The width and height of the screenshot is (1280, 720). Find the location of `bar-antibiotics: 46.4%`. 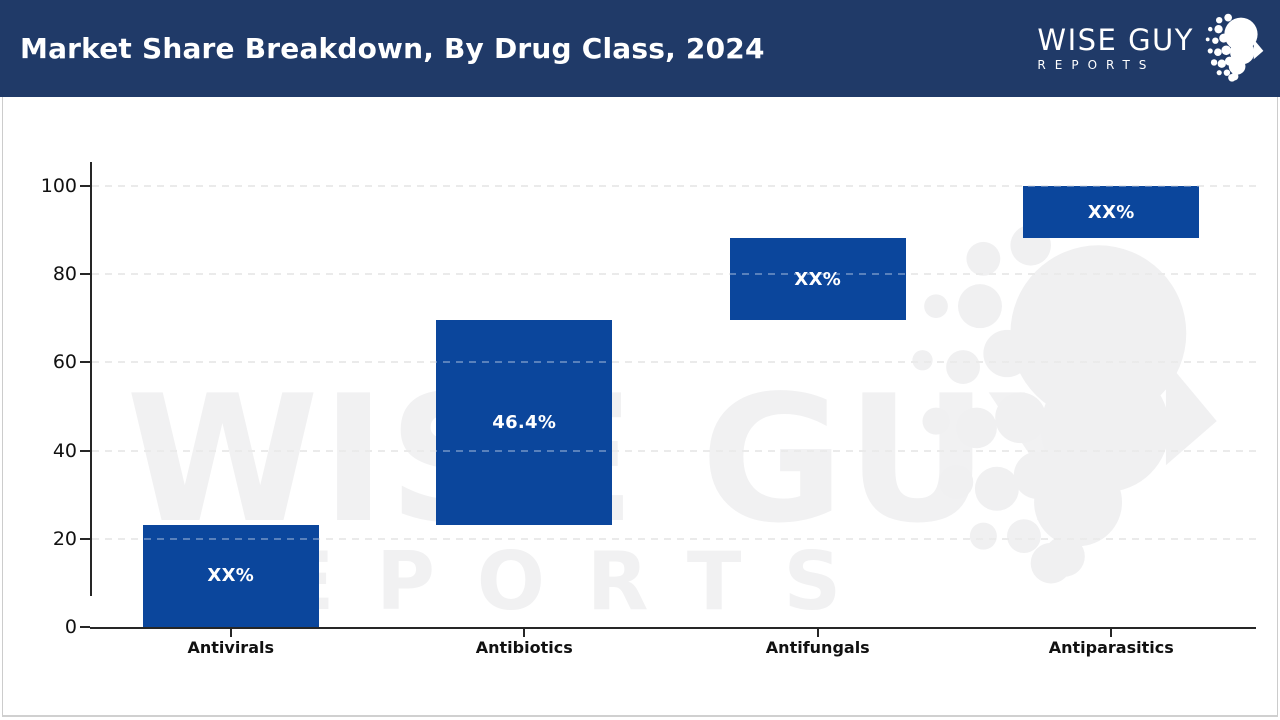

bar-antibiotics: 46.4% is located at coordinates (524, 422).